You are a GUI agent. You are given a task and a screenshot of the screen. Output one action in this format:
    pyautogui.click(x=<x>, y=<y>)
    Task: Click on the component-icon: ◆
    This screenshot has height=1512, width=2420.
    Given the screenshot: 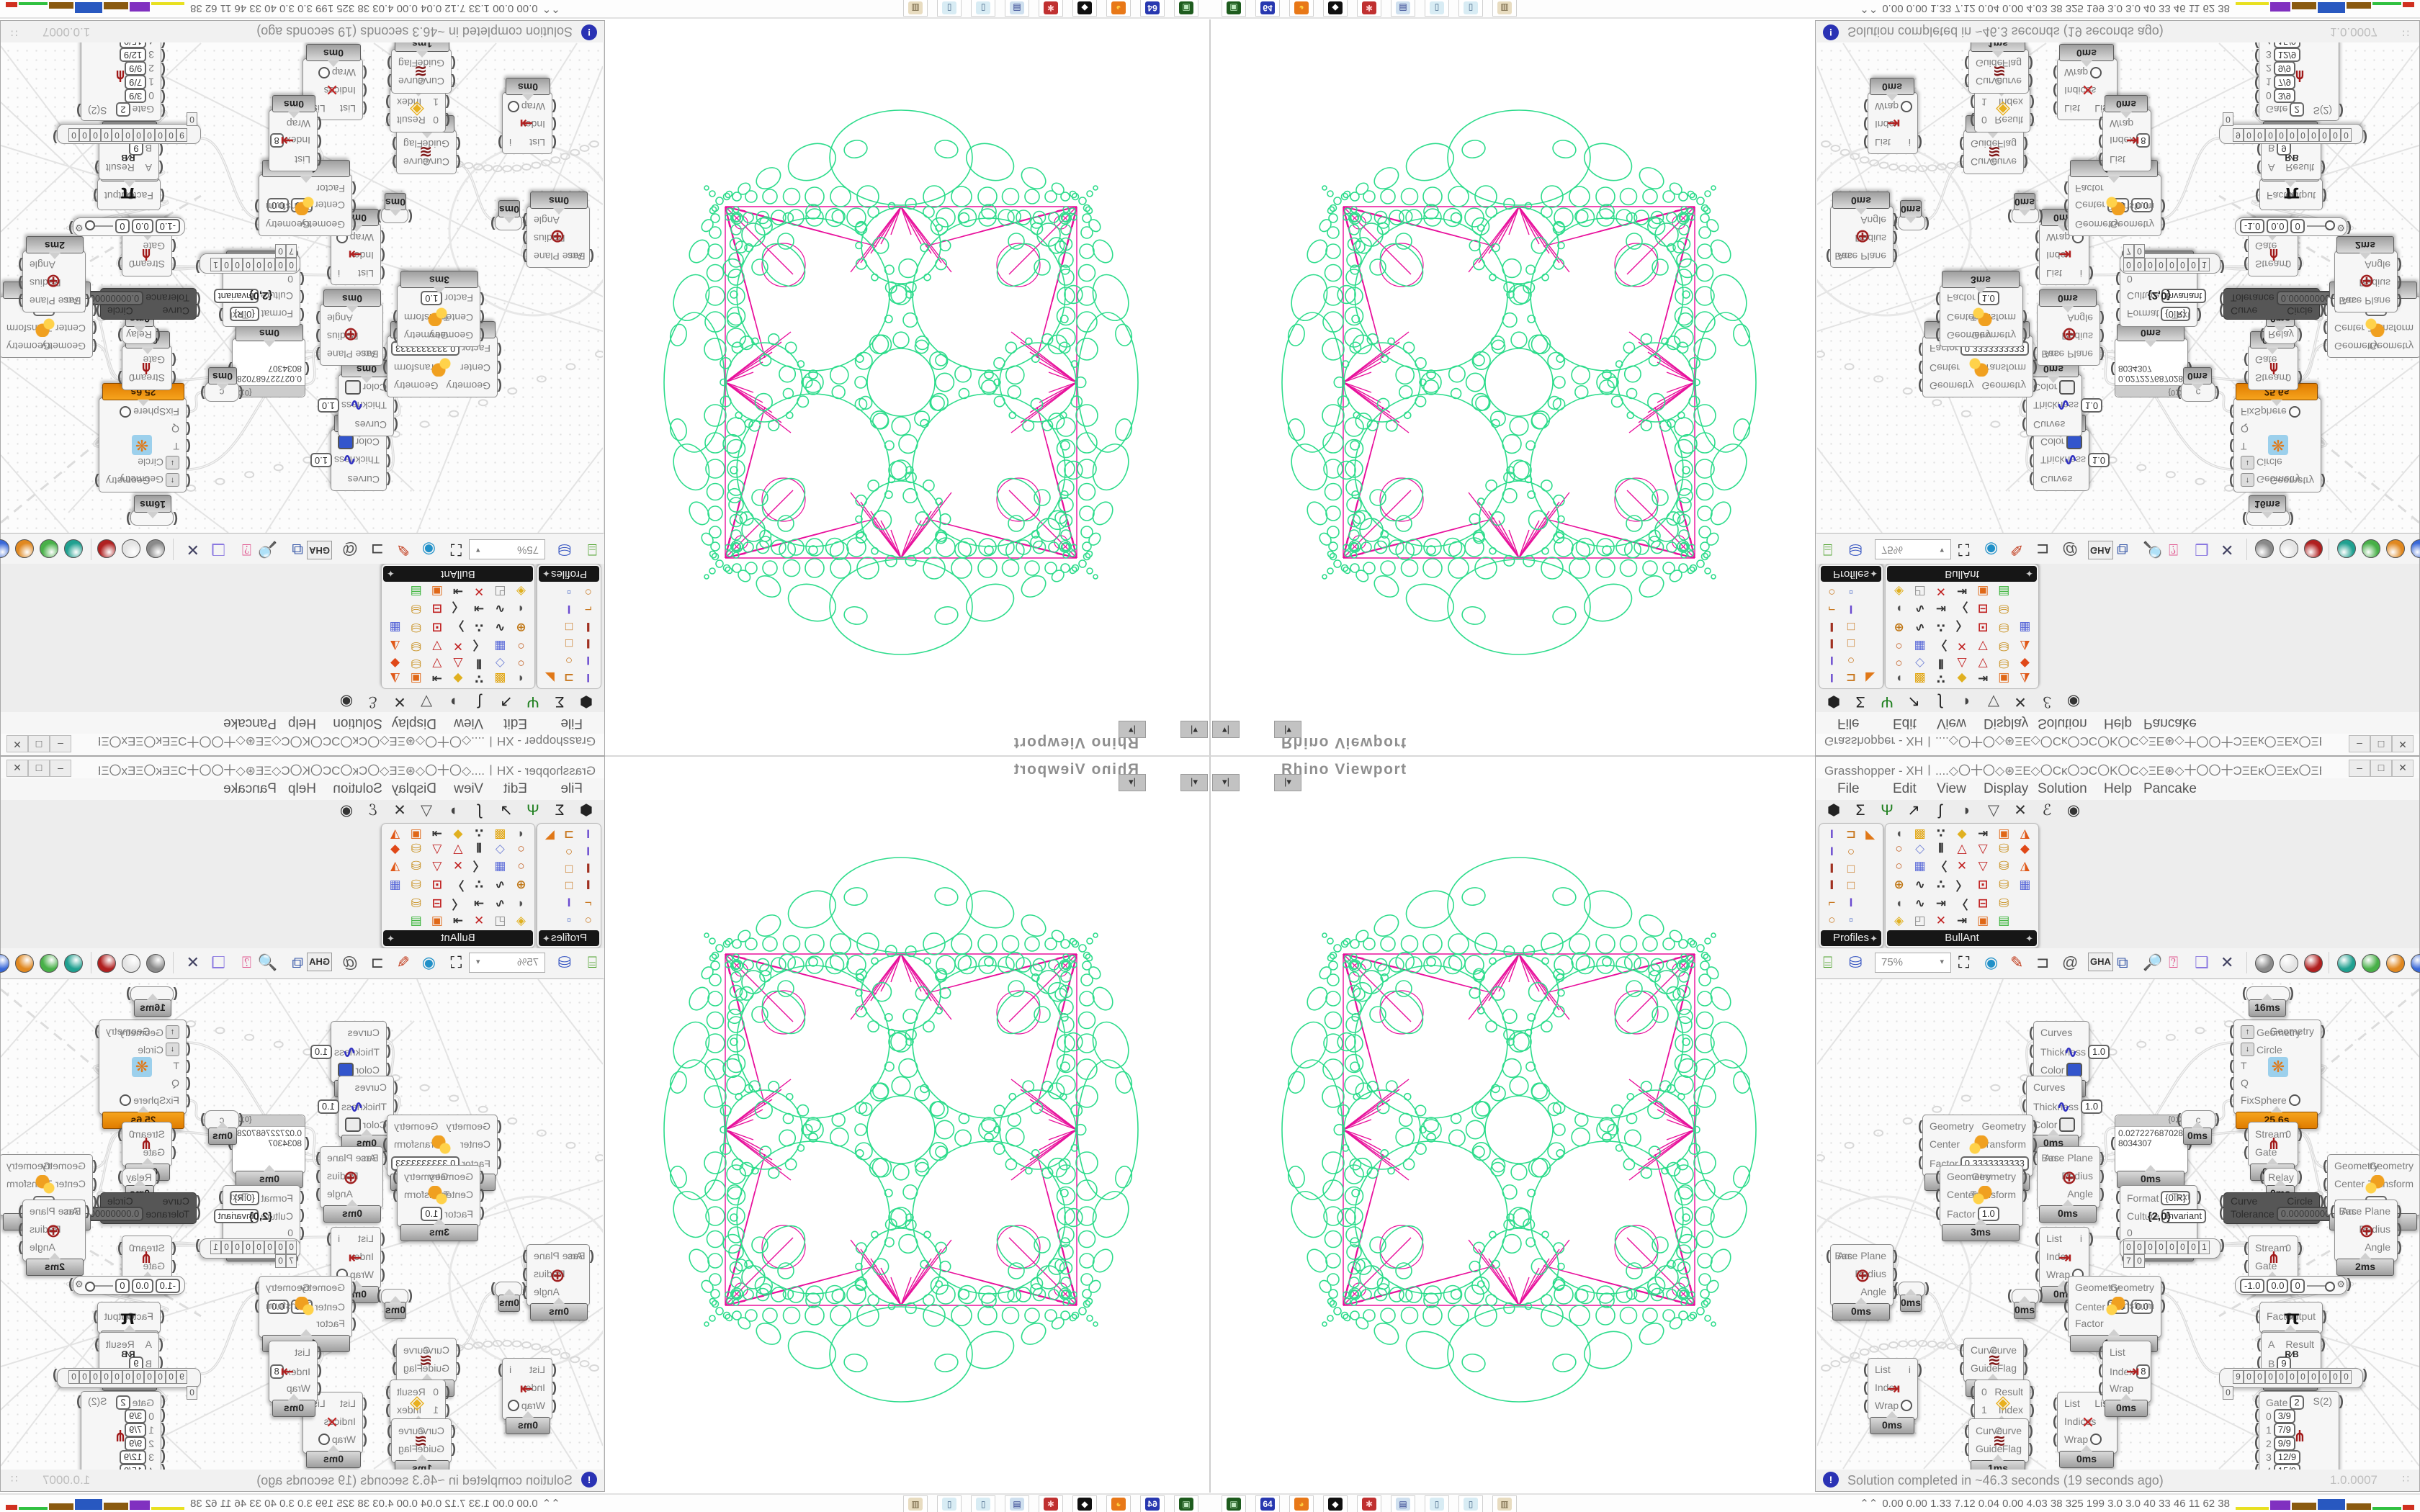 What is the action you would take?
    pyautogui.click(x=458, y=679)
    